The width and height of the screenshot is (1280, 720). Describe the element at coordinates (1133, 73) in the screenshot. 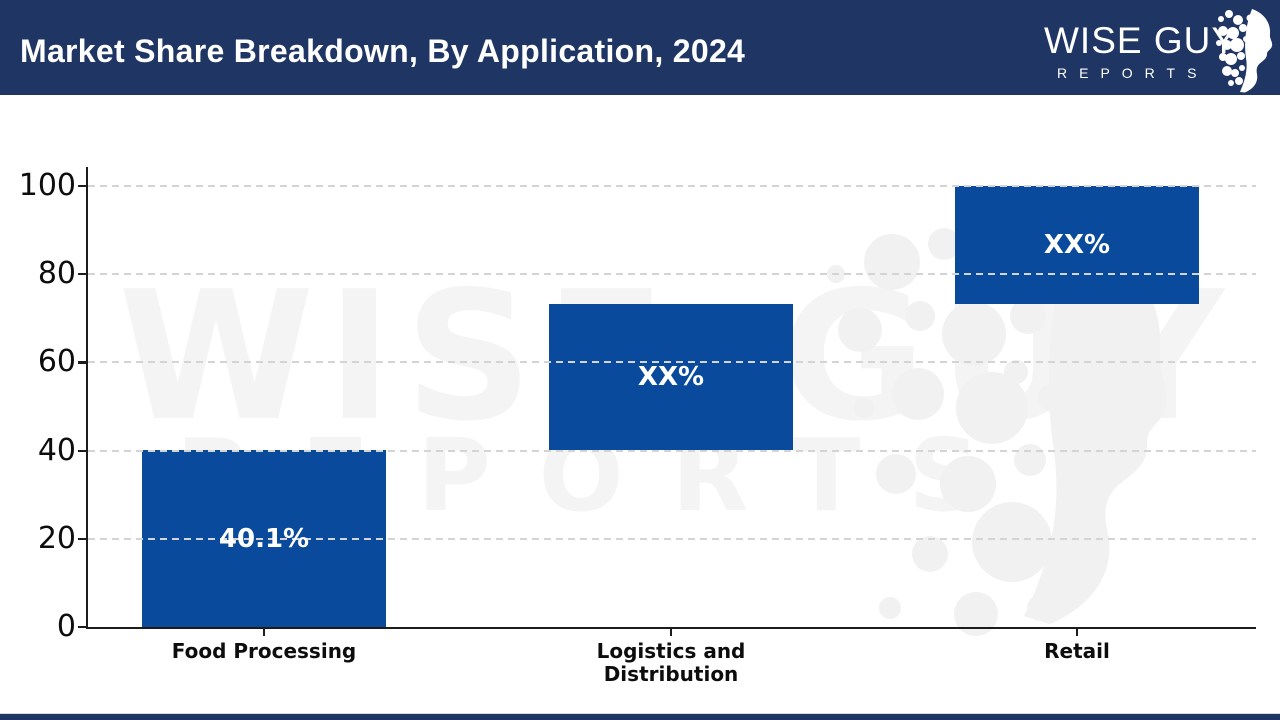

I see `brand-logo-subtext: REPORTS` at that location.